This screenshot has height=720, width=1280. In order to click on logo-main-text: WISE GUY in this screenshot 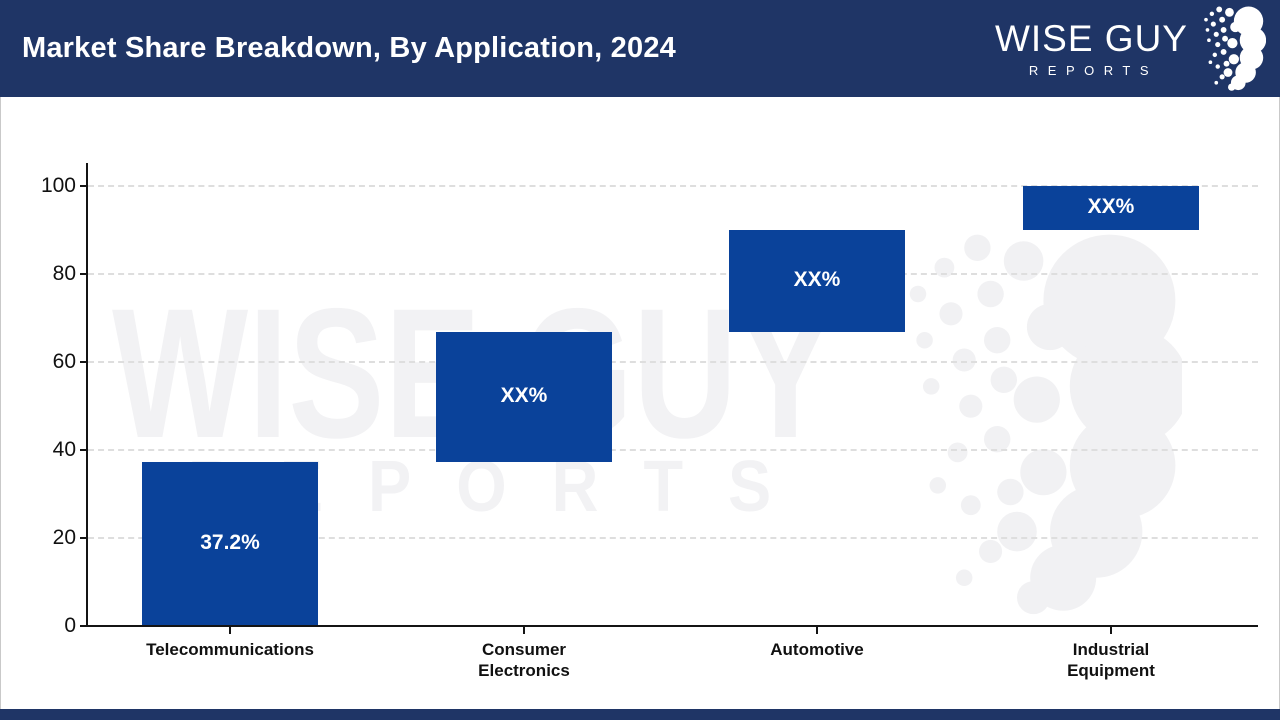, I will do `click(1091, 38)`.